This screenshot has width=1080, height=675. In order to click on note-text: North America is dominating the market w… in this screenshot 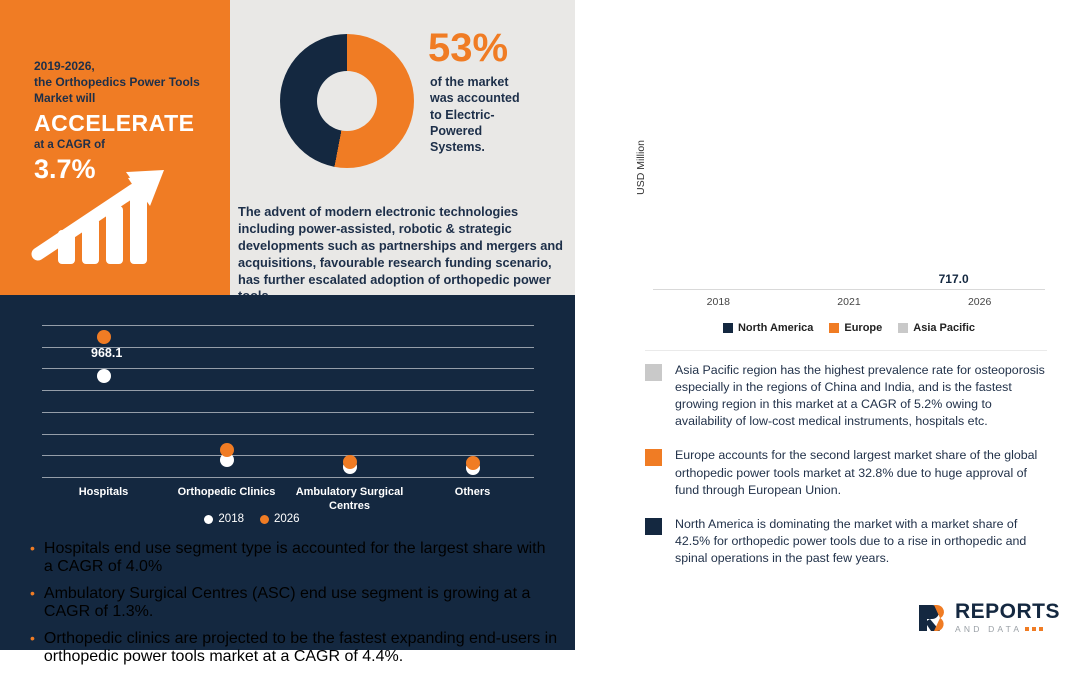, I will do `click(851, 540)`.